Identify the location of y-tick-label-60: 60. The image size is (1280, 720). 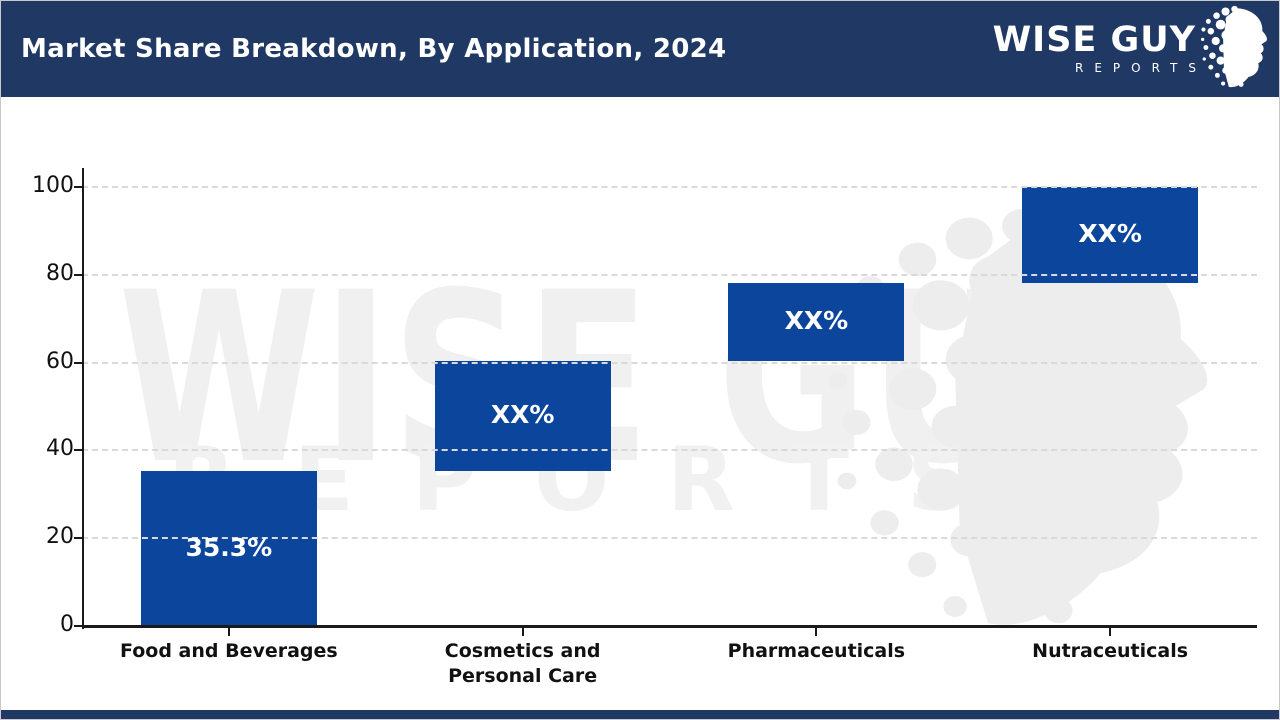
(60, 361).